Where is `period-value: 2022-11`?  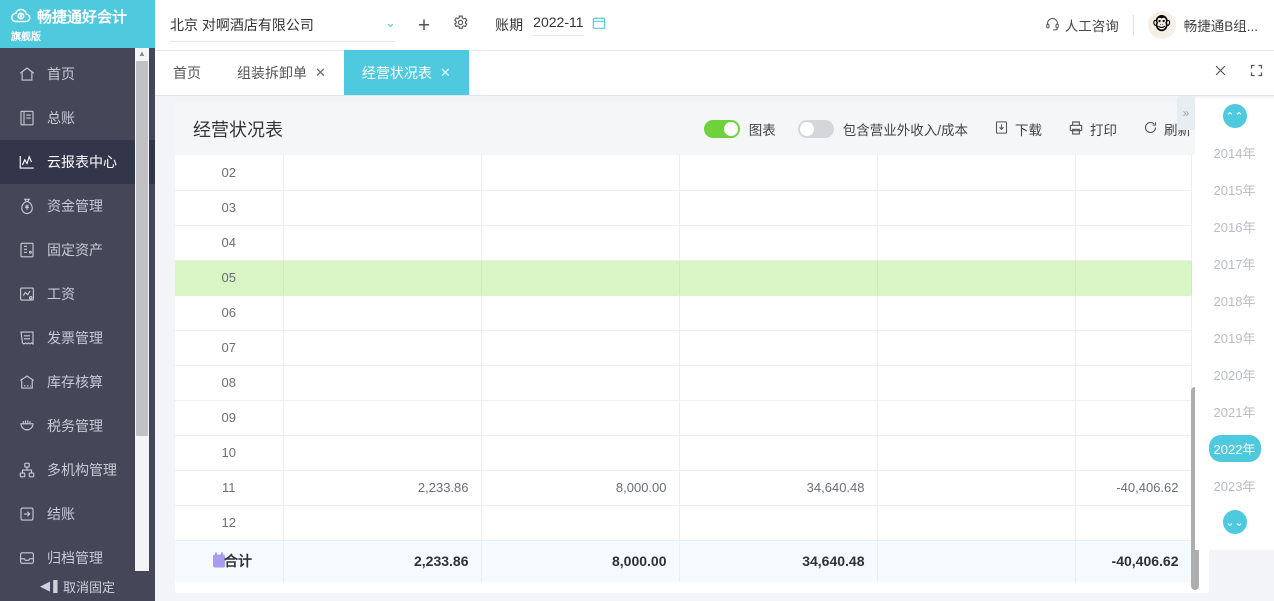
period-value: 2022-11 is located at coordinates (558, 25).